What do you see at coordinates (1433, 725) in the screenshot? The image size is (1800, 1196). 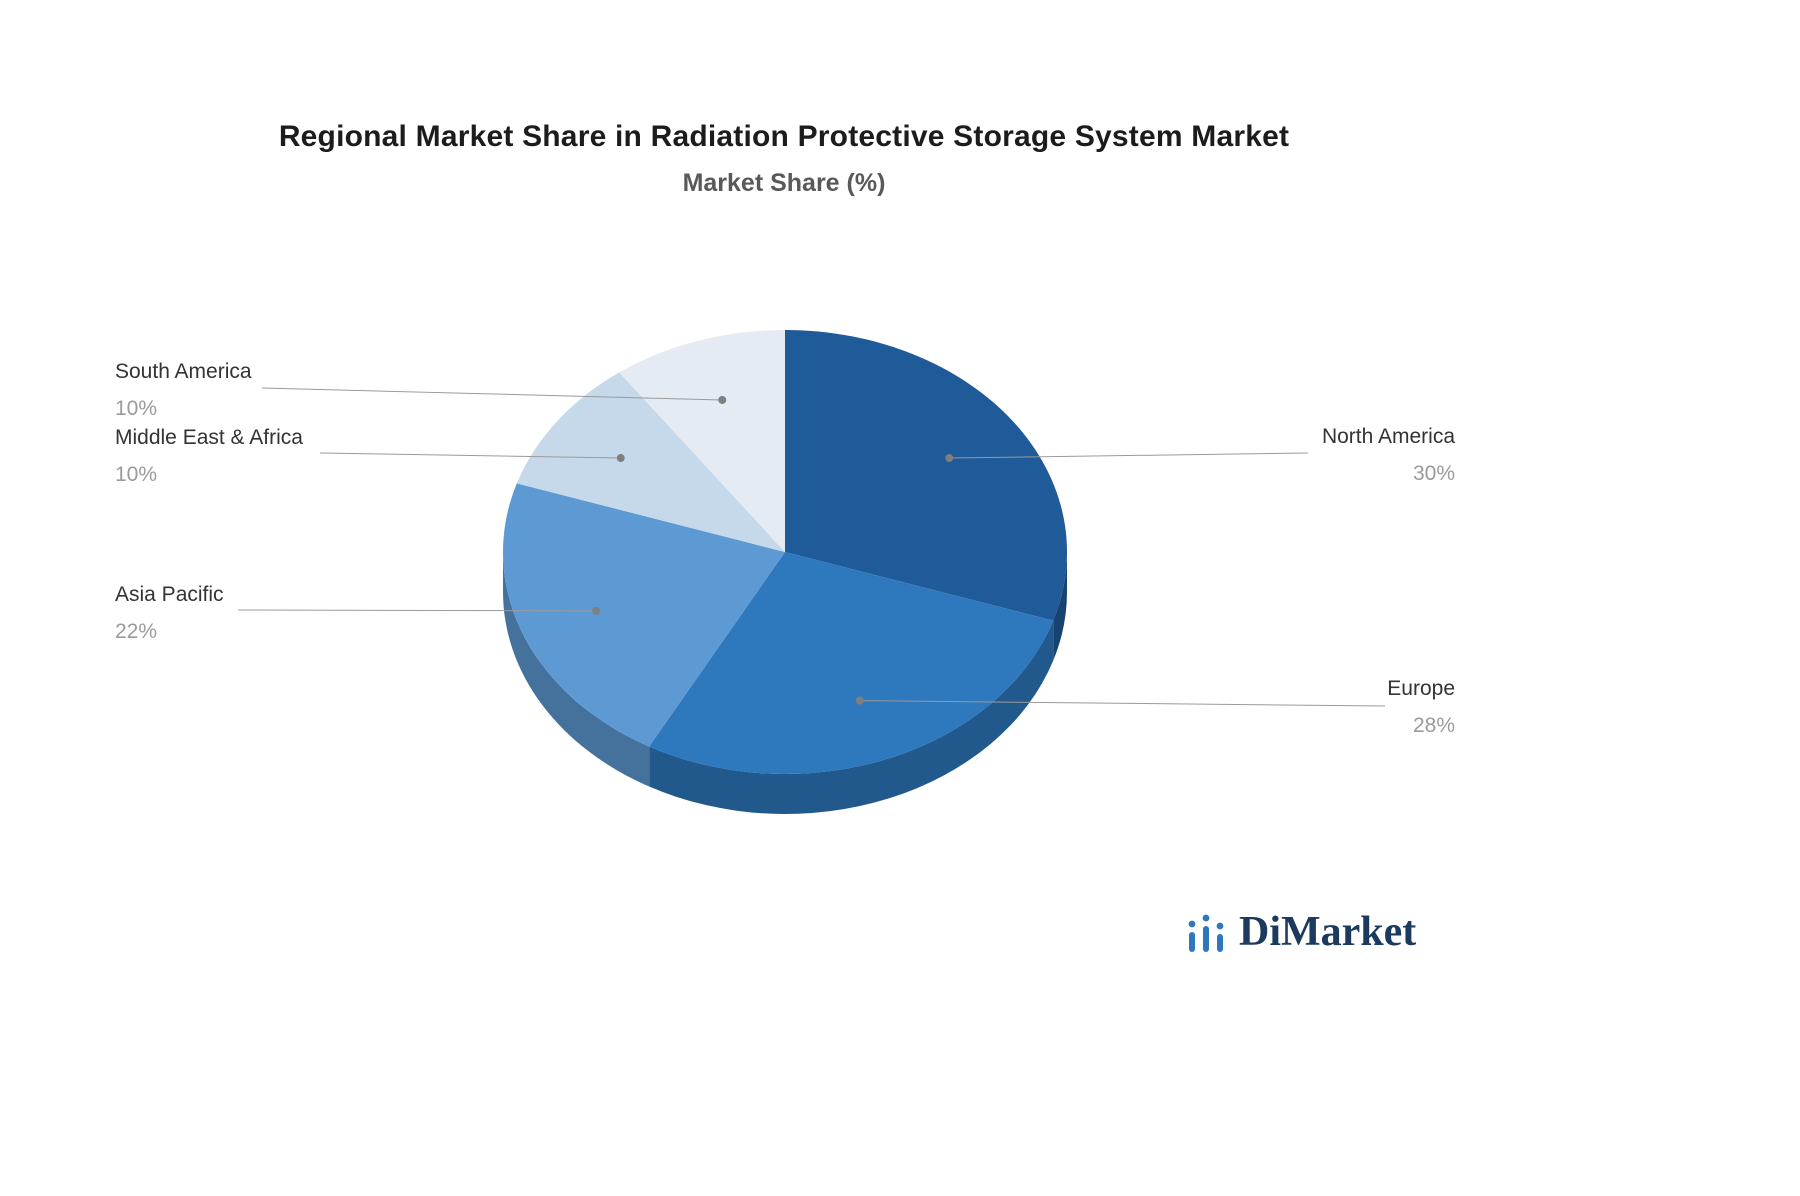 I see `slice-value: 28%` at bounding box center [1433, 725].